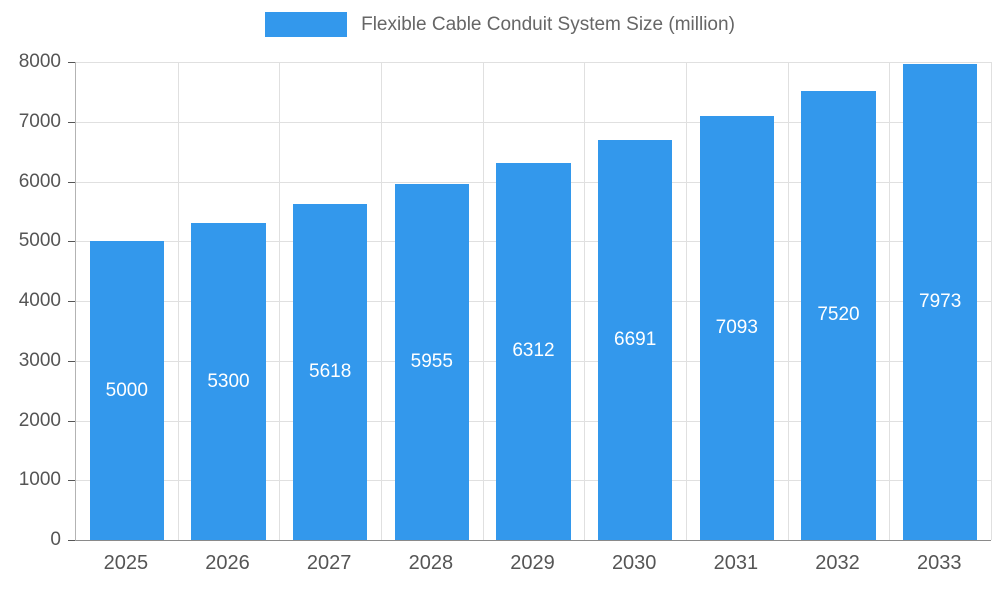 The width and height of the screenshot is (1000, 600). I want to click on bar: 7520, so click(838, 315).